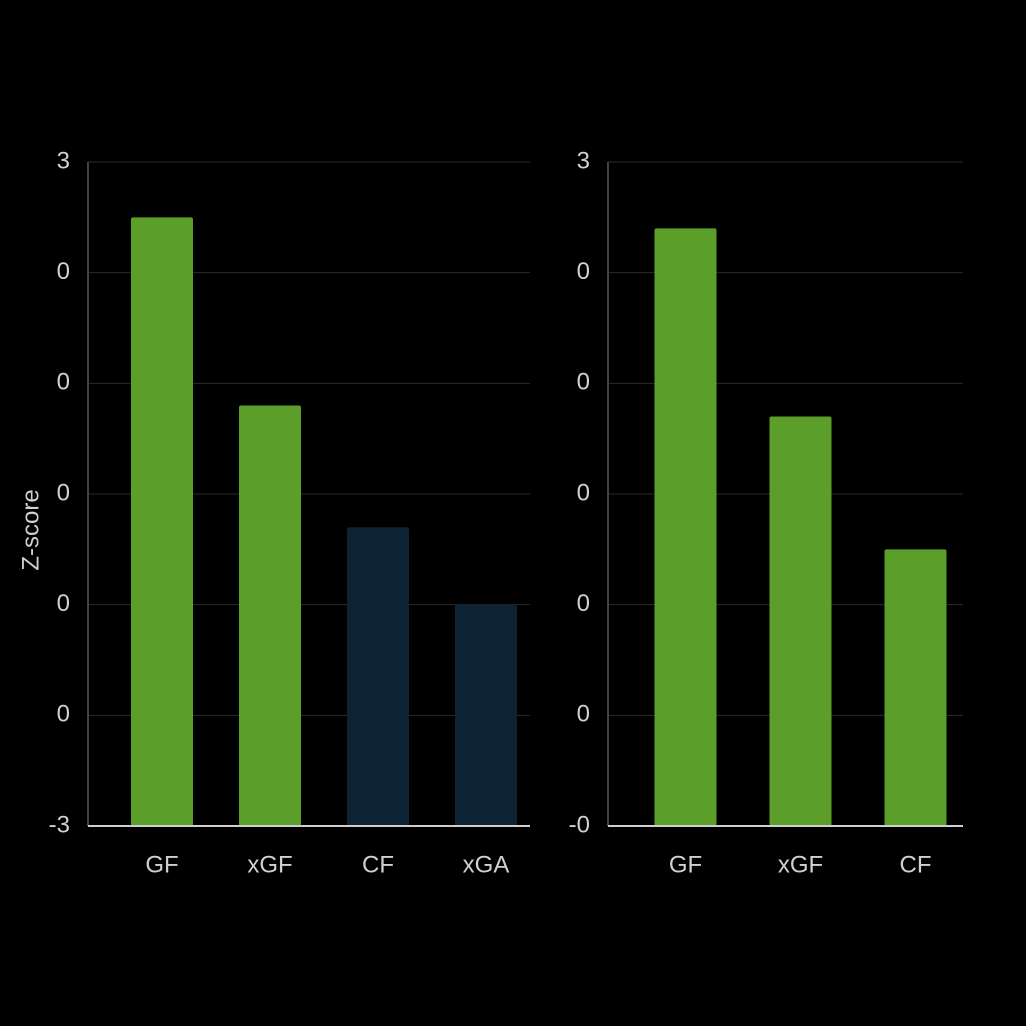 The image size is (1026, 1026). Describe the element at coordinates (486, 864) in the screenshot. I see `x-tick-label: xGA` at that location.